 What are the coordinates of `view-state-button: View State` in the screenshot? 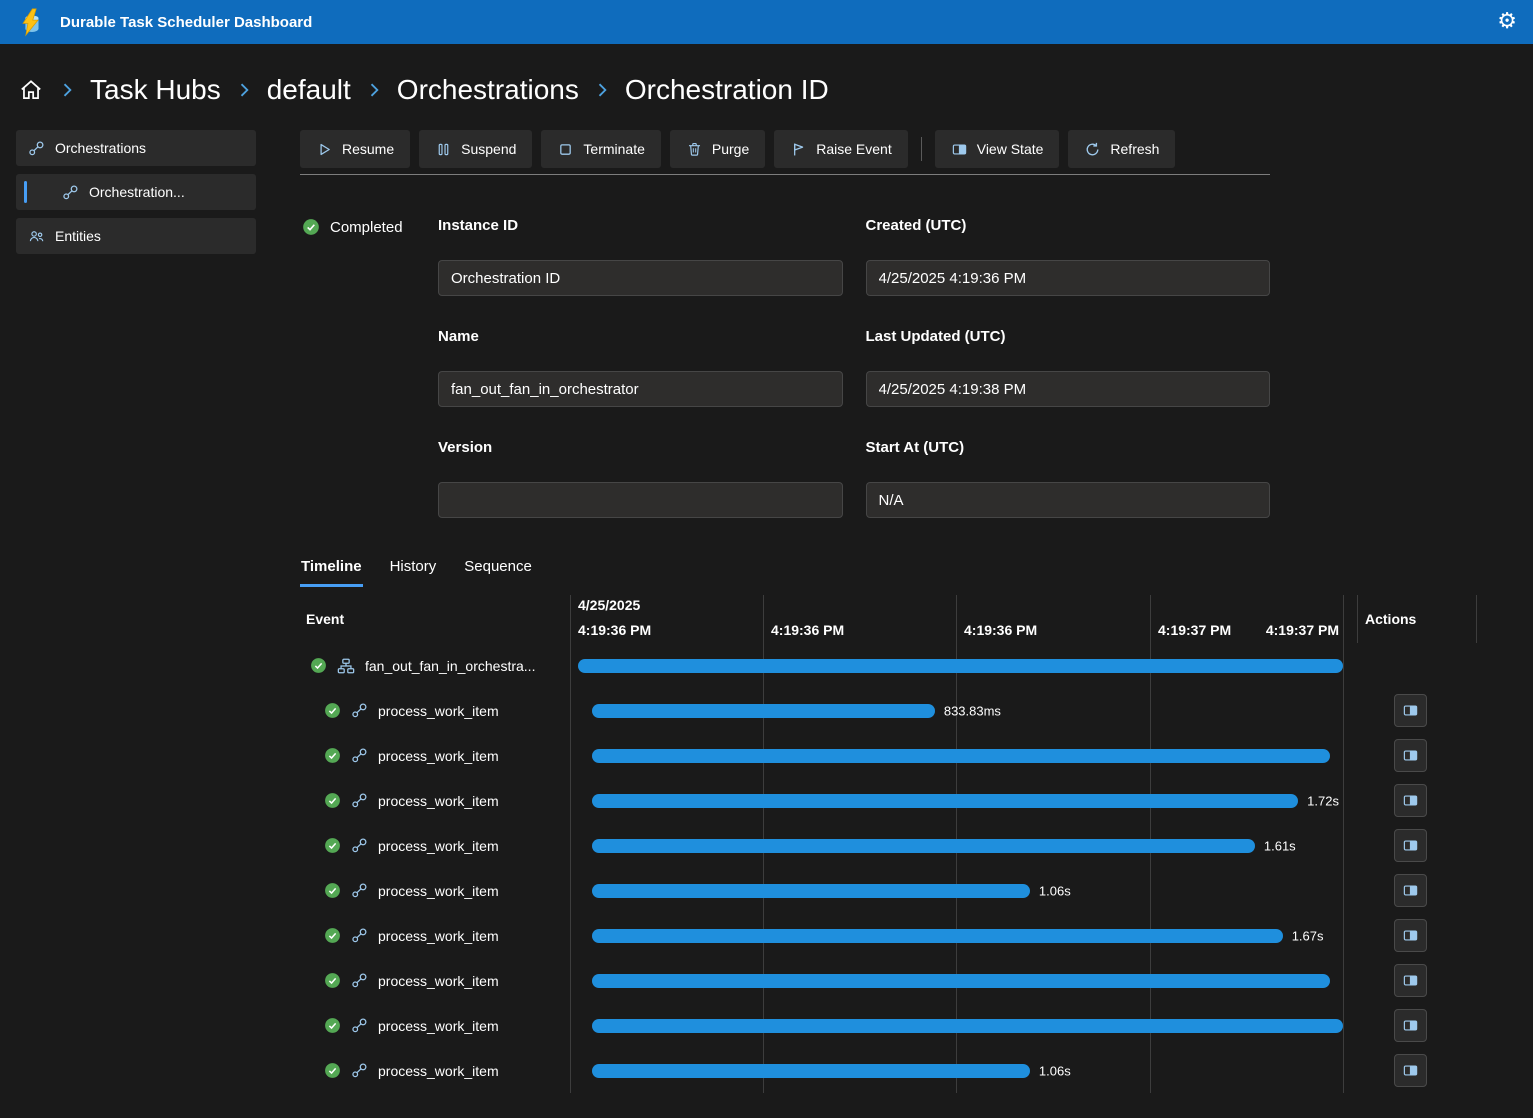 It's located at (997, 149).